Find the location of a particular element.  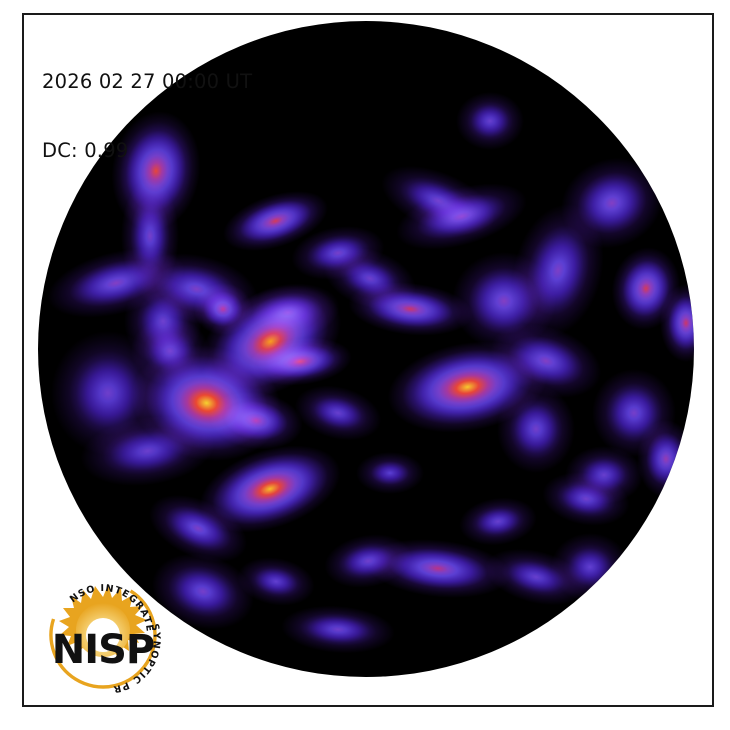

nisp-logo-svg: NISP NSO INTEGRATED SYNOPTIC PROGRAM is located at coordinates (98, 631).